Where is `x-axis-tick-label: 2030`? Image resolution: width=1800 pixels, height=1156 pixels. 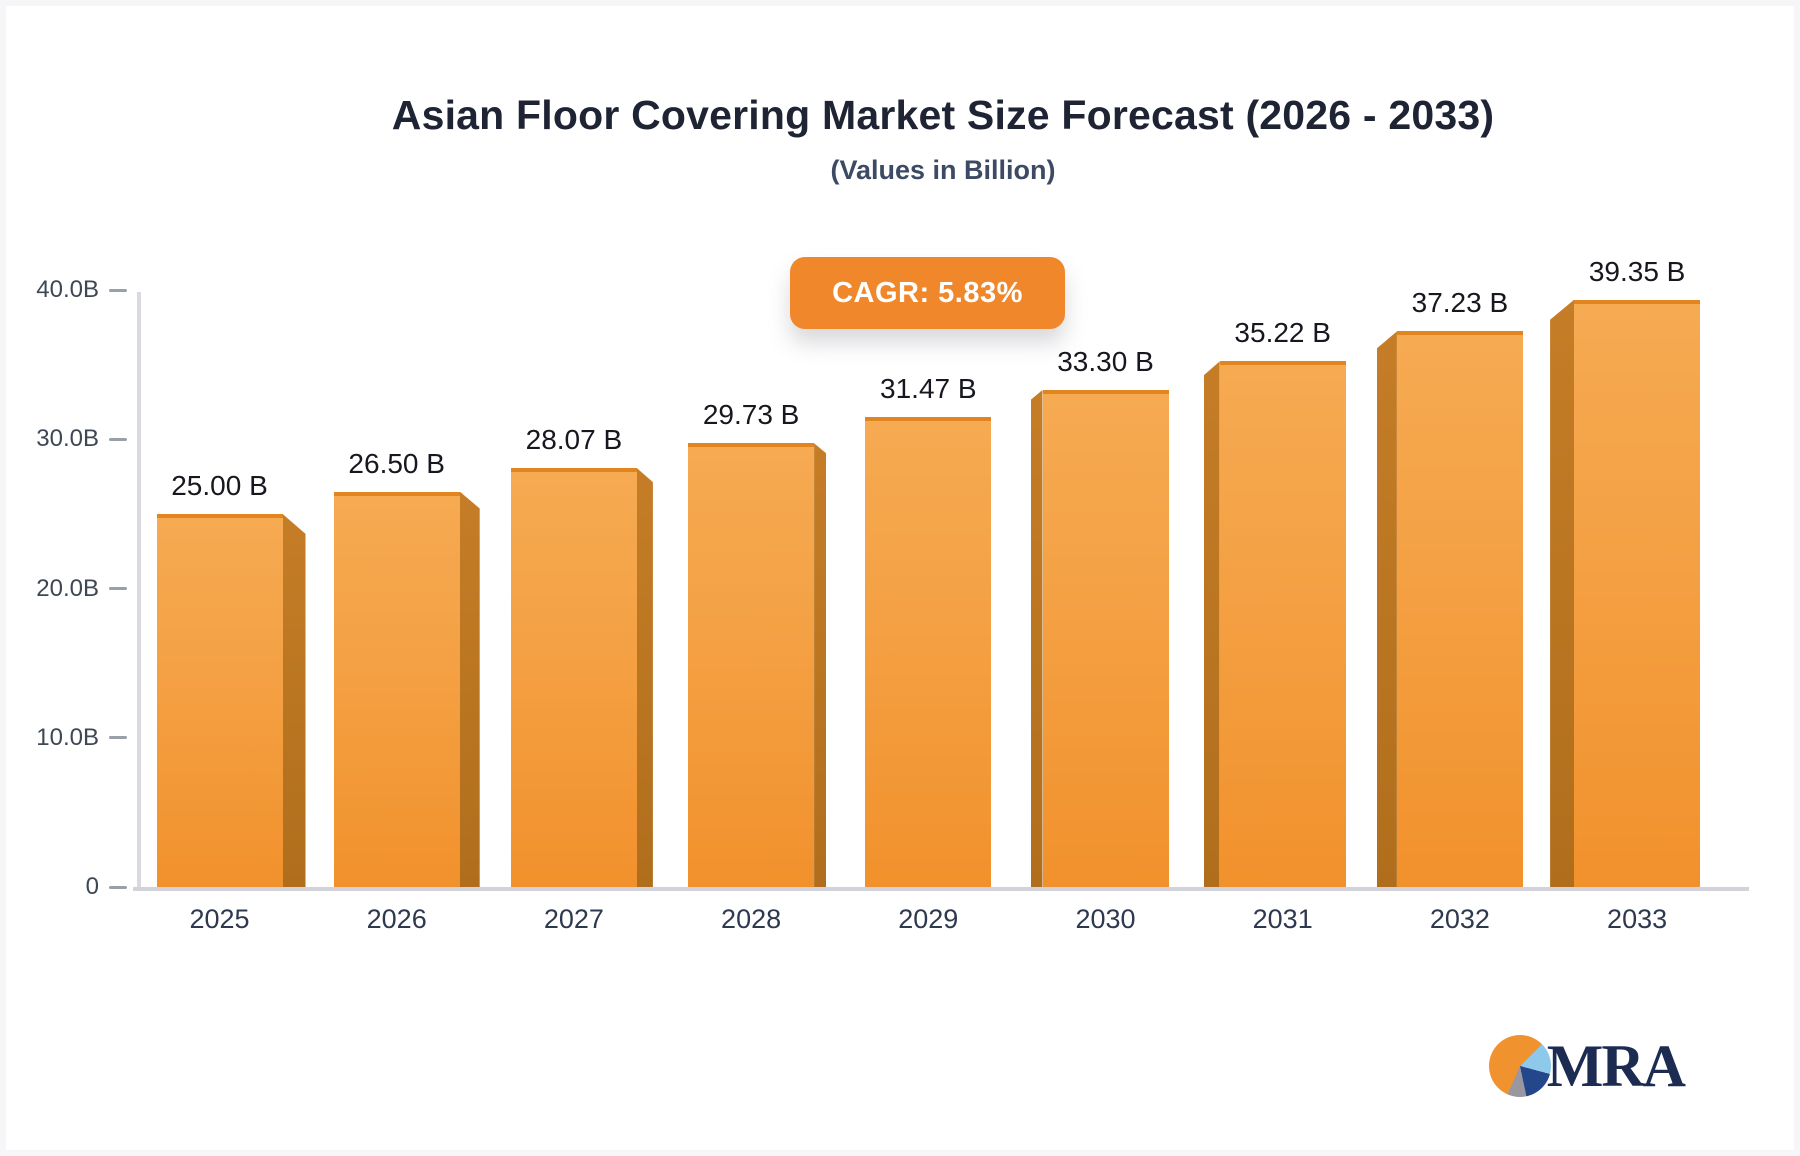
x-axis-tick-label: 2030 is located at coordinates (1105, 919).